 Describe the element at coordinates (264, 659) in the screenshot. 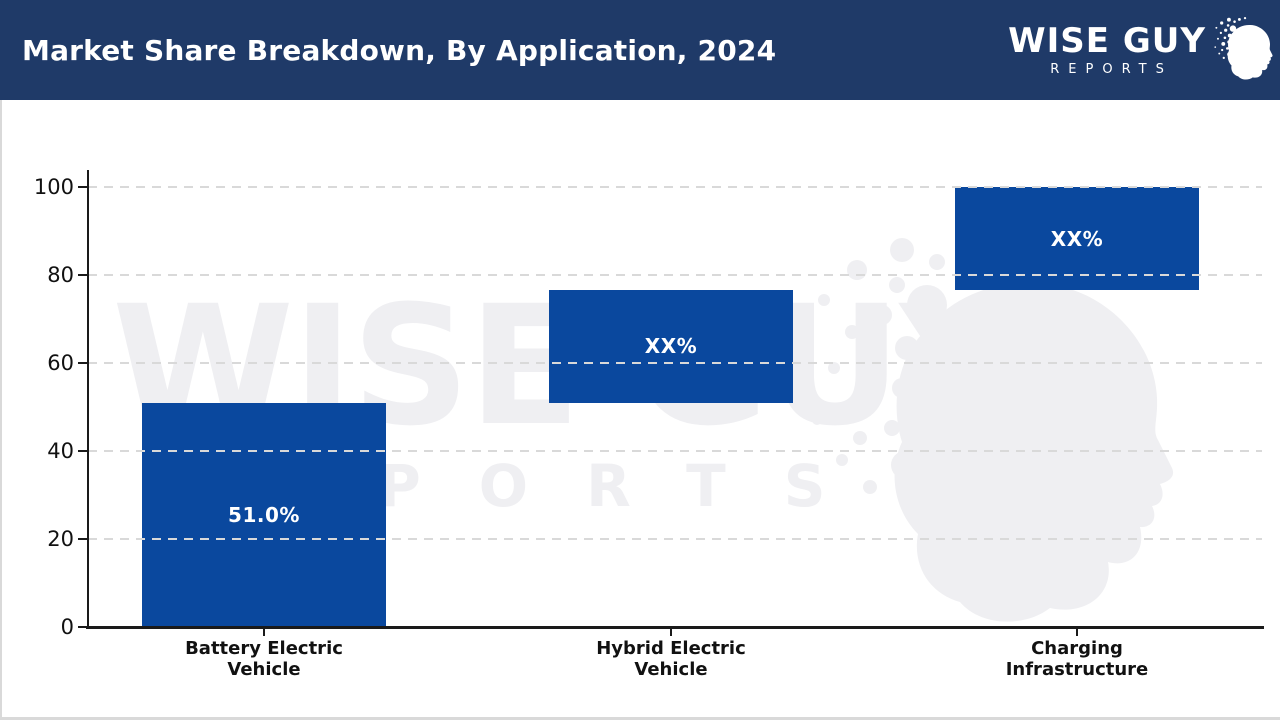

I see `x-axis-category-label: Battery Electric Vehicle` at that location.